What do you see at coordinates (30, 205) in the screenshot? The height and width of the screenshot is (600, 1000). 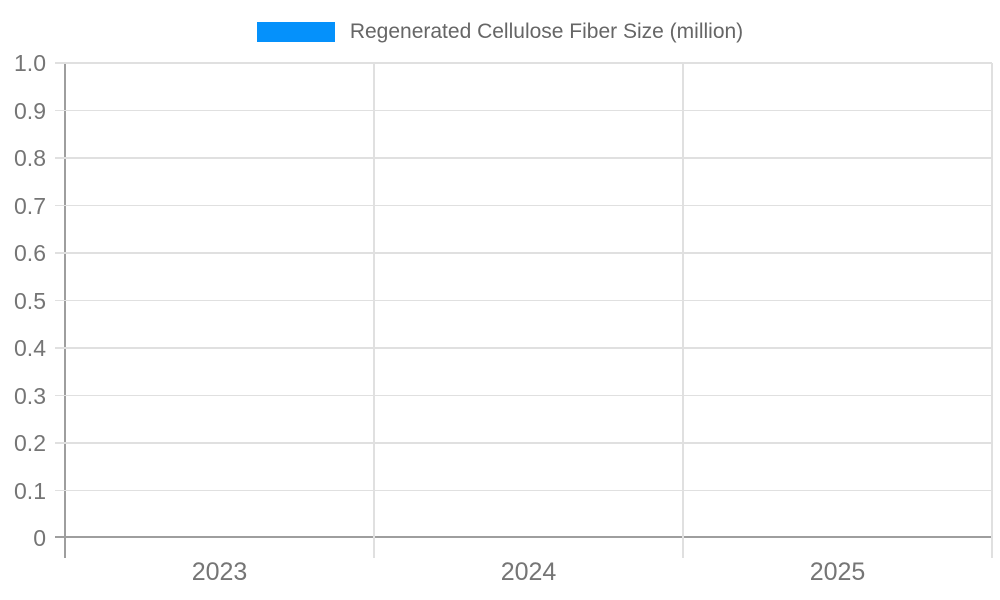 I see `y-tick-label: 0.7` at bounding box center [30, 205].